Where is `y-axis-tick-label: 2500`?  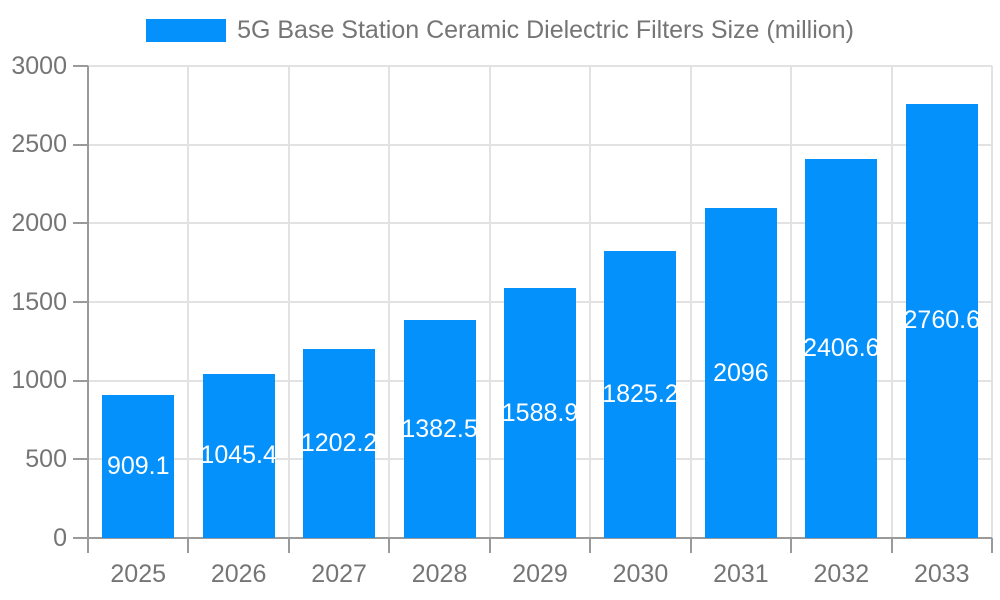 y-axis-tick-label: 2500 is located at coordinates (39, 144).